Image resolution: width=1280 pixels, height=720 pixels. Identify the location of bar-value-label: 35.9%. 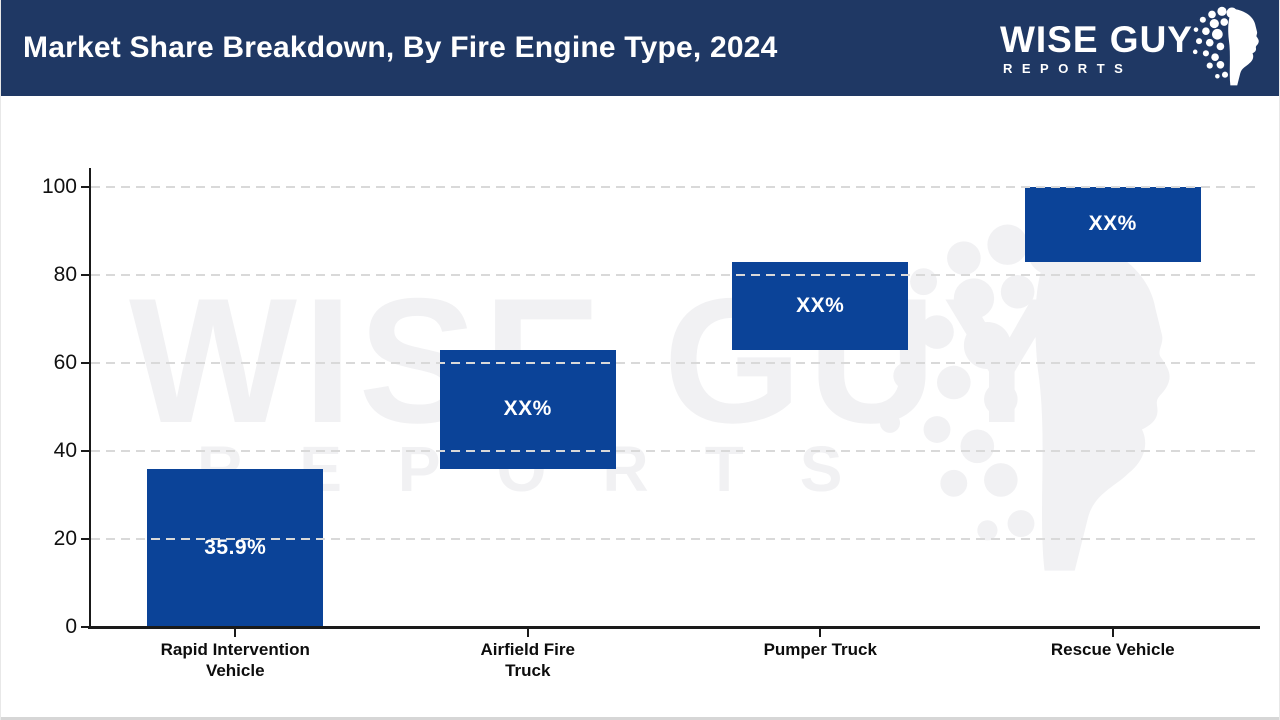
(235, 547).